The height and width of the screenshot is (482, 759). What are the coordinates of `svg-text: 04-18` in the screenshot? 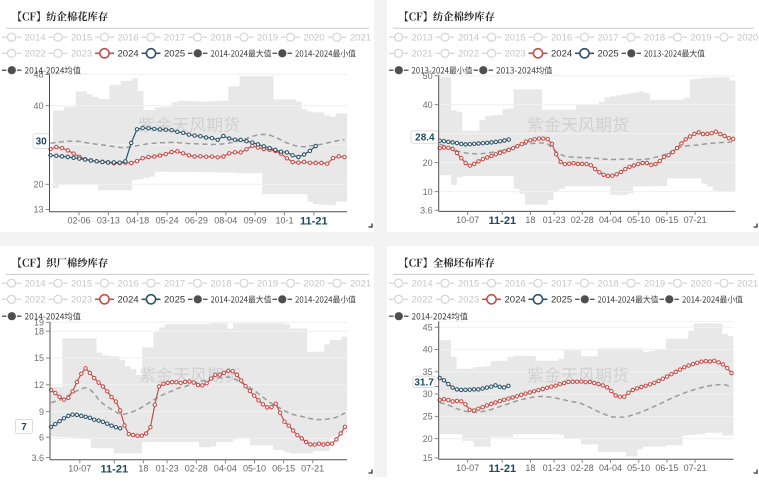 It's located at (137, 221).